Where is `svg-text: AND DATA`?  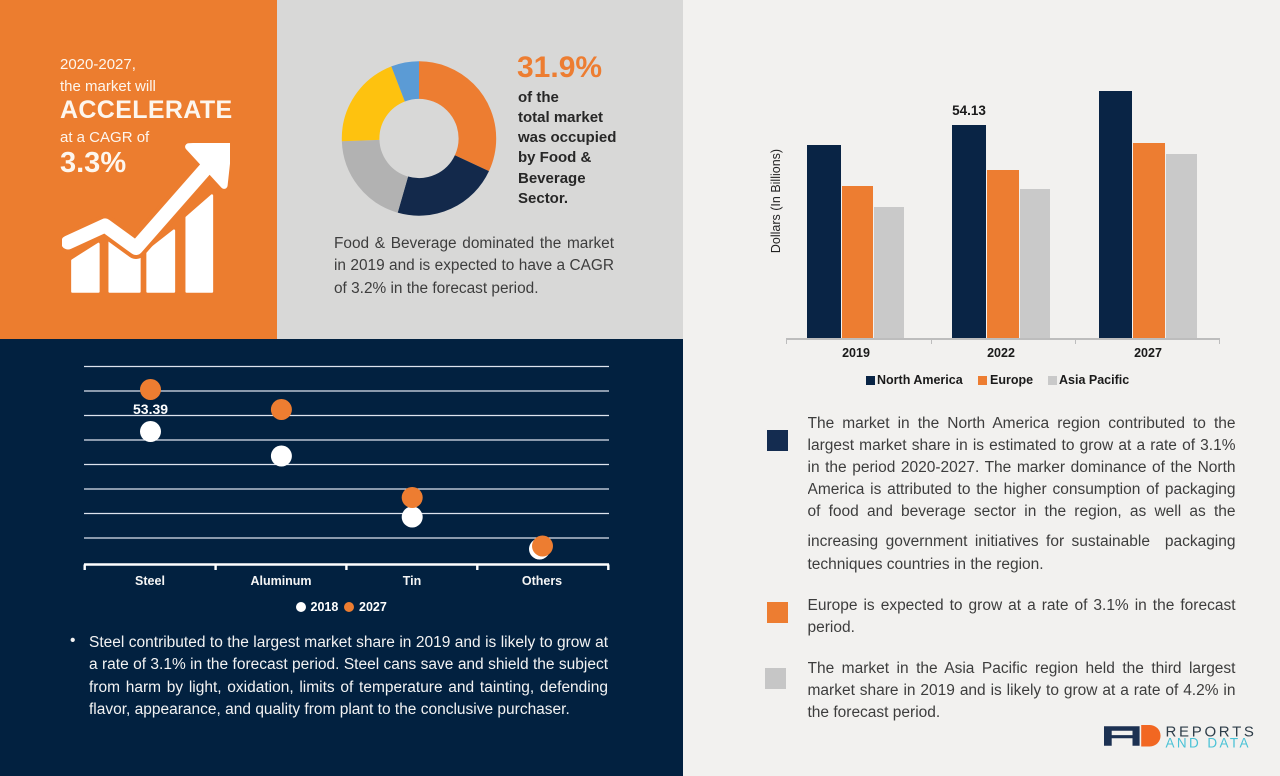 svg-text: AND DATA is located at coordinates (1208, 743).